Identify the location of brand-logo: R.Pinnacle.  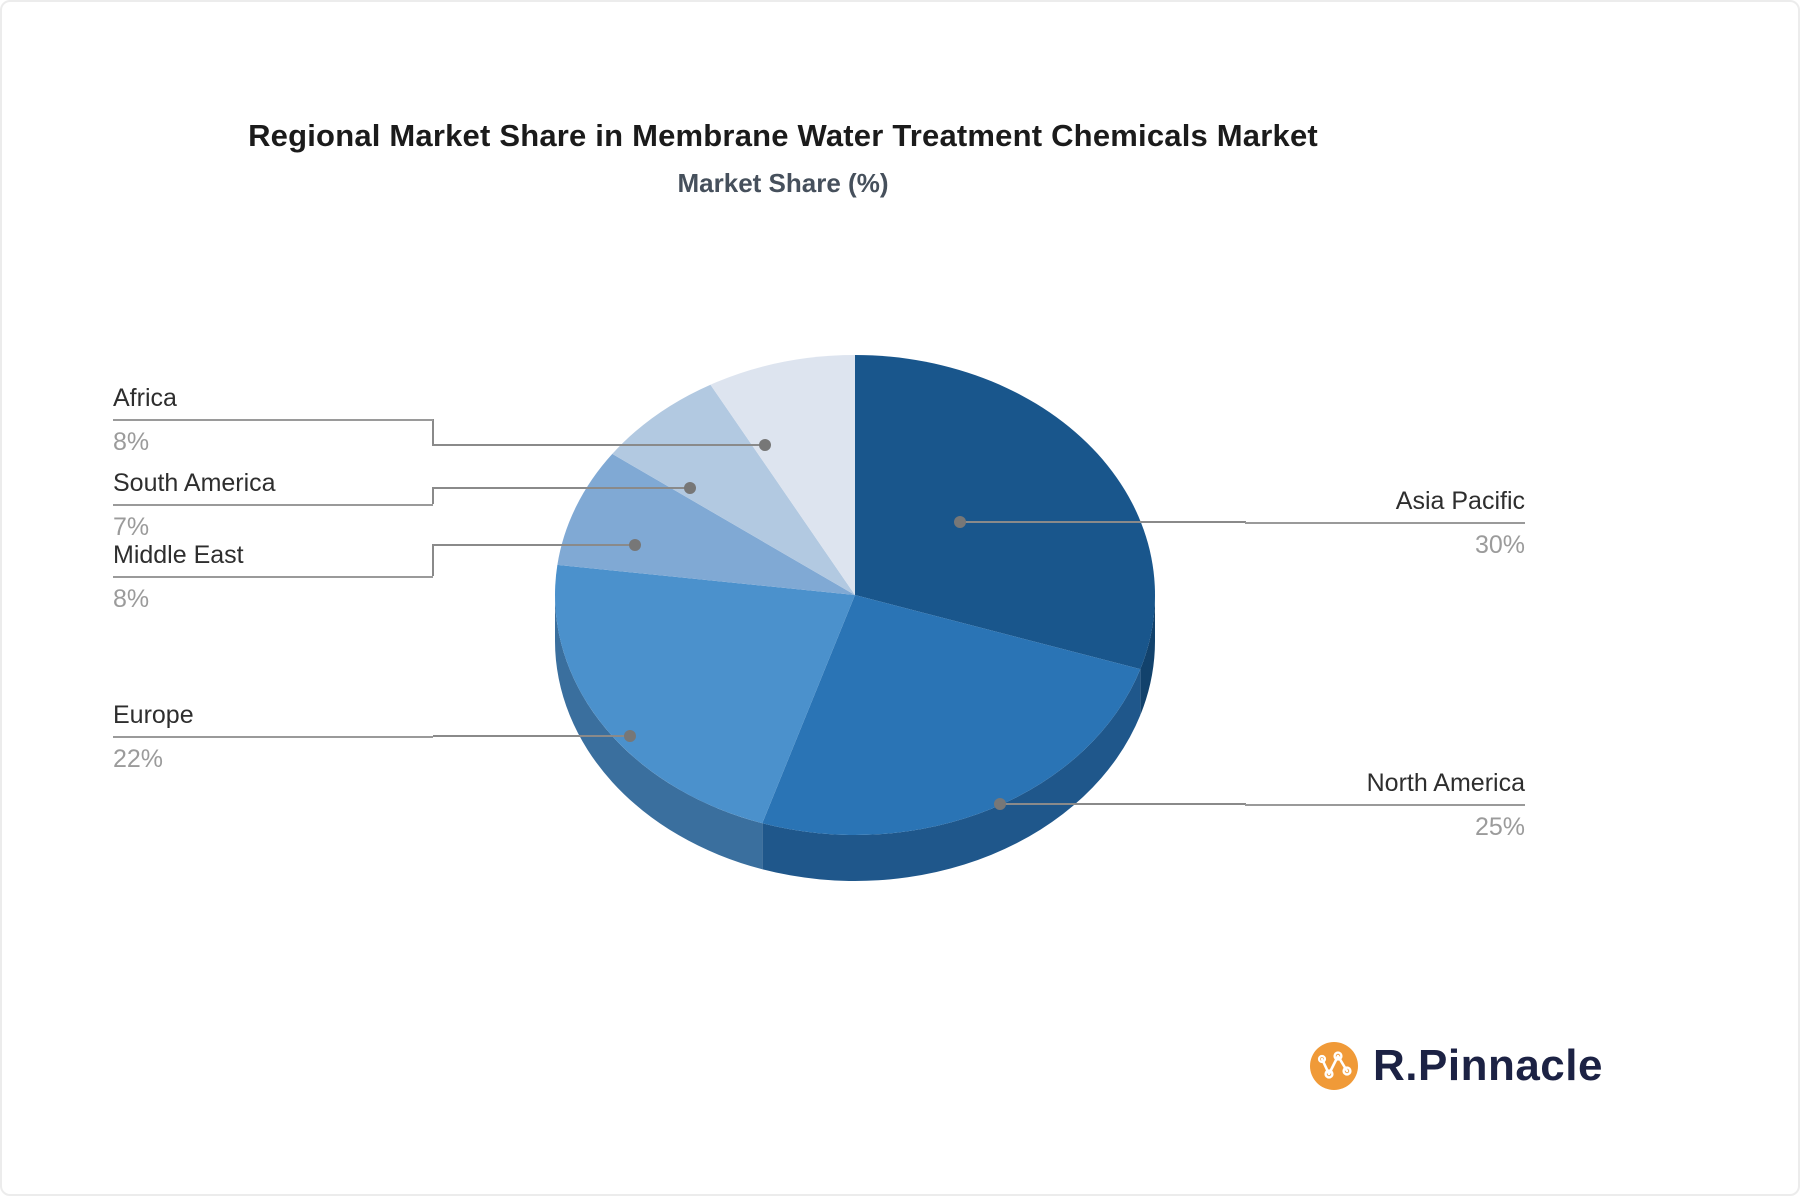
(1455, 1066).